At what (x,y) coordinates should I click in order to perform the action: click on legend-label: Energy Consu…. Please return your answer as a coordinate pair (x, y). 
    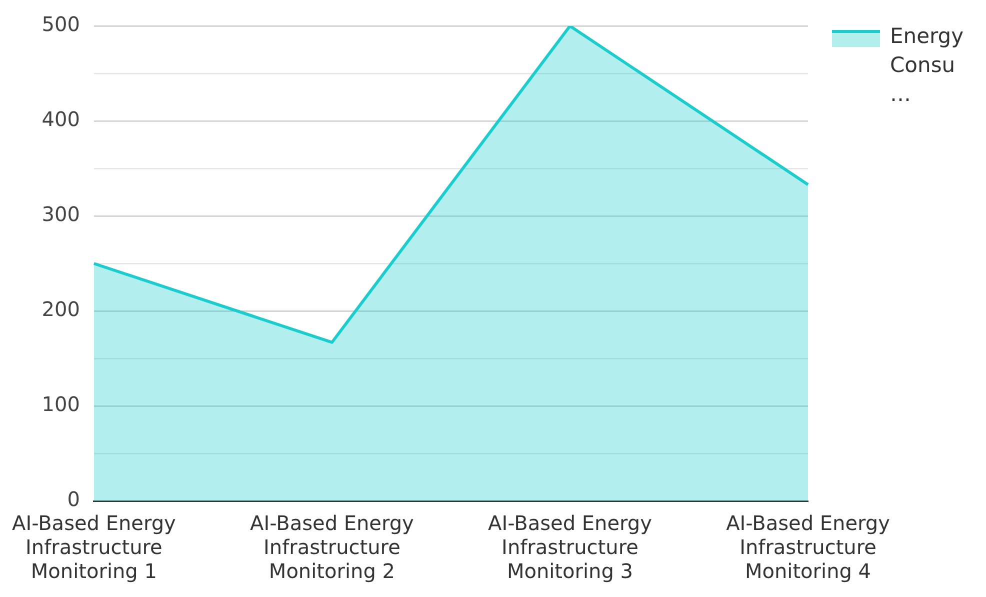
    Looking at the image, I should click on (927, 65).